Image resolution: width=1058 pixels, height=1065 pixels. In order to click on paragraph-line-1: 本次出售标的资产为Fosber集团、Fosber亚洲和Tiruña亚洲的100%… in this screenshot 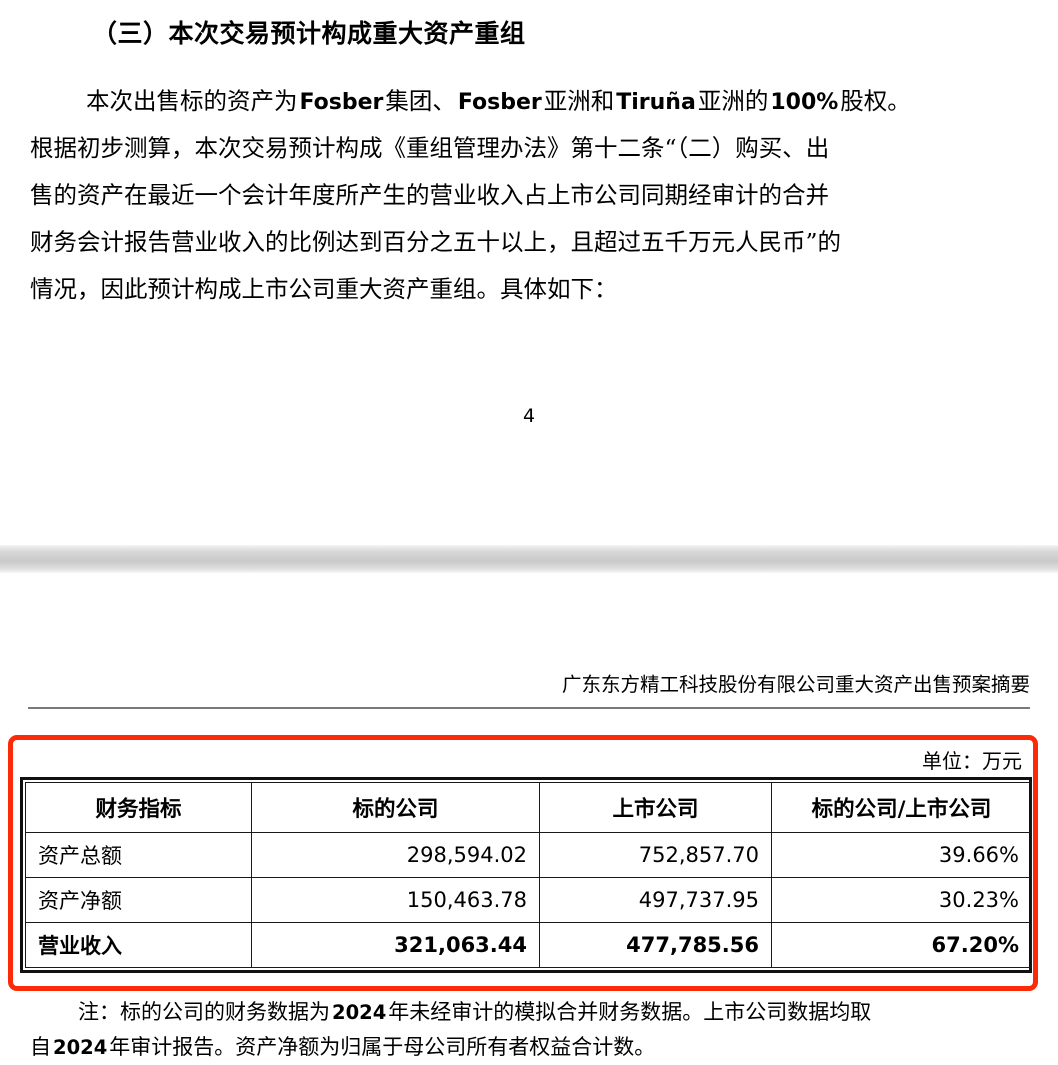, I will do `click(530, 101)`.